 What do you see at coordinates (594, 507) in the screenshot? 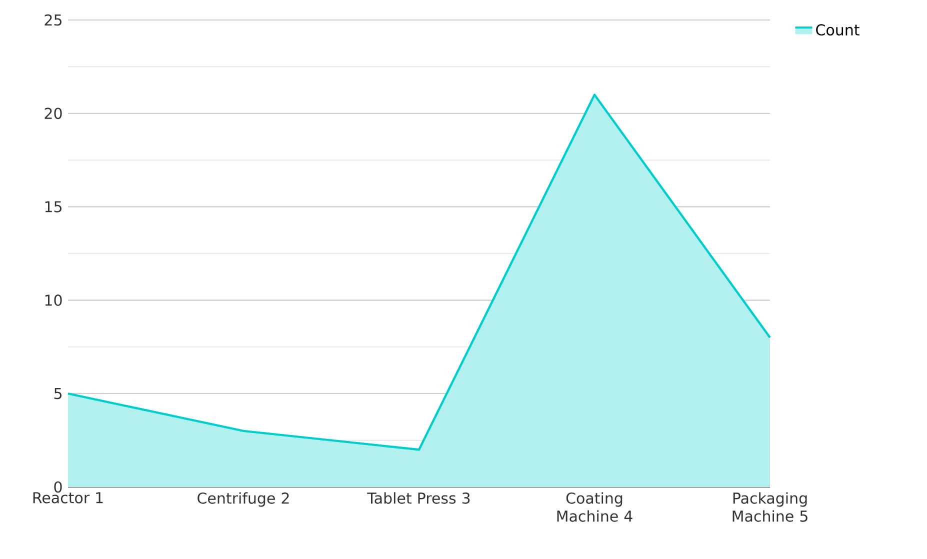
I see `x-tick-label: Coating Machine 4` at bounding box center [594, 507].